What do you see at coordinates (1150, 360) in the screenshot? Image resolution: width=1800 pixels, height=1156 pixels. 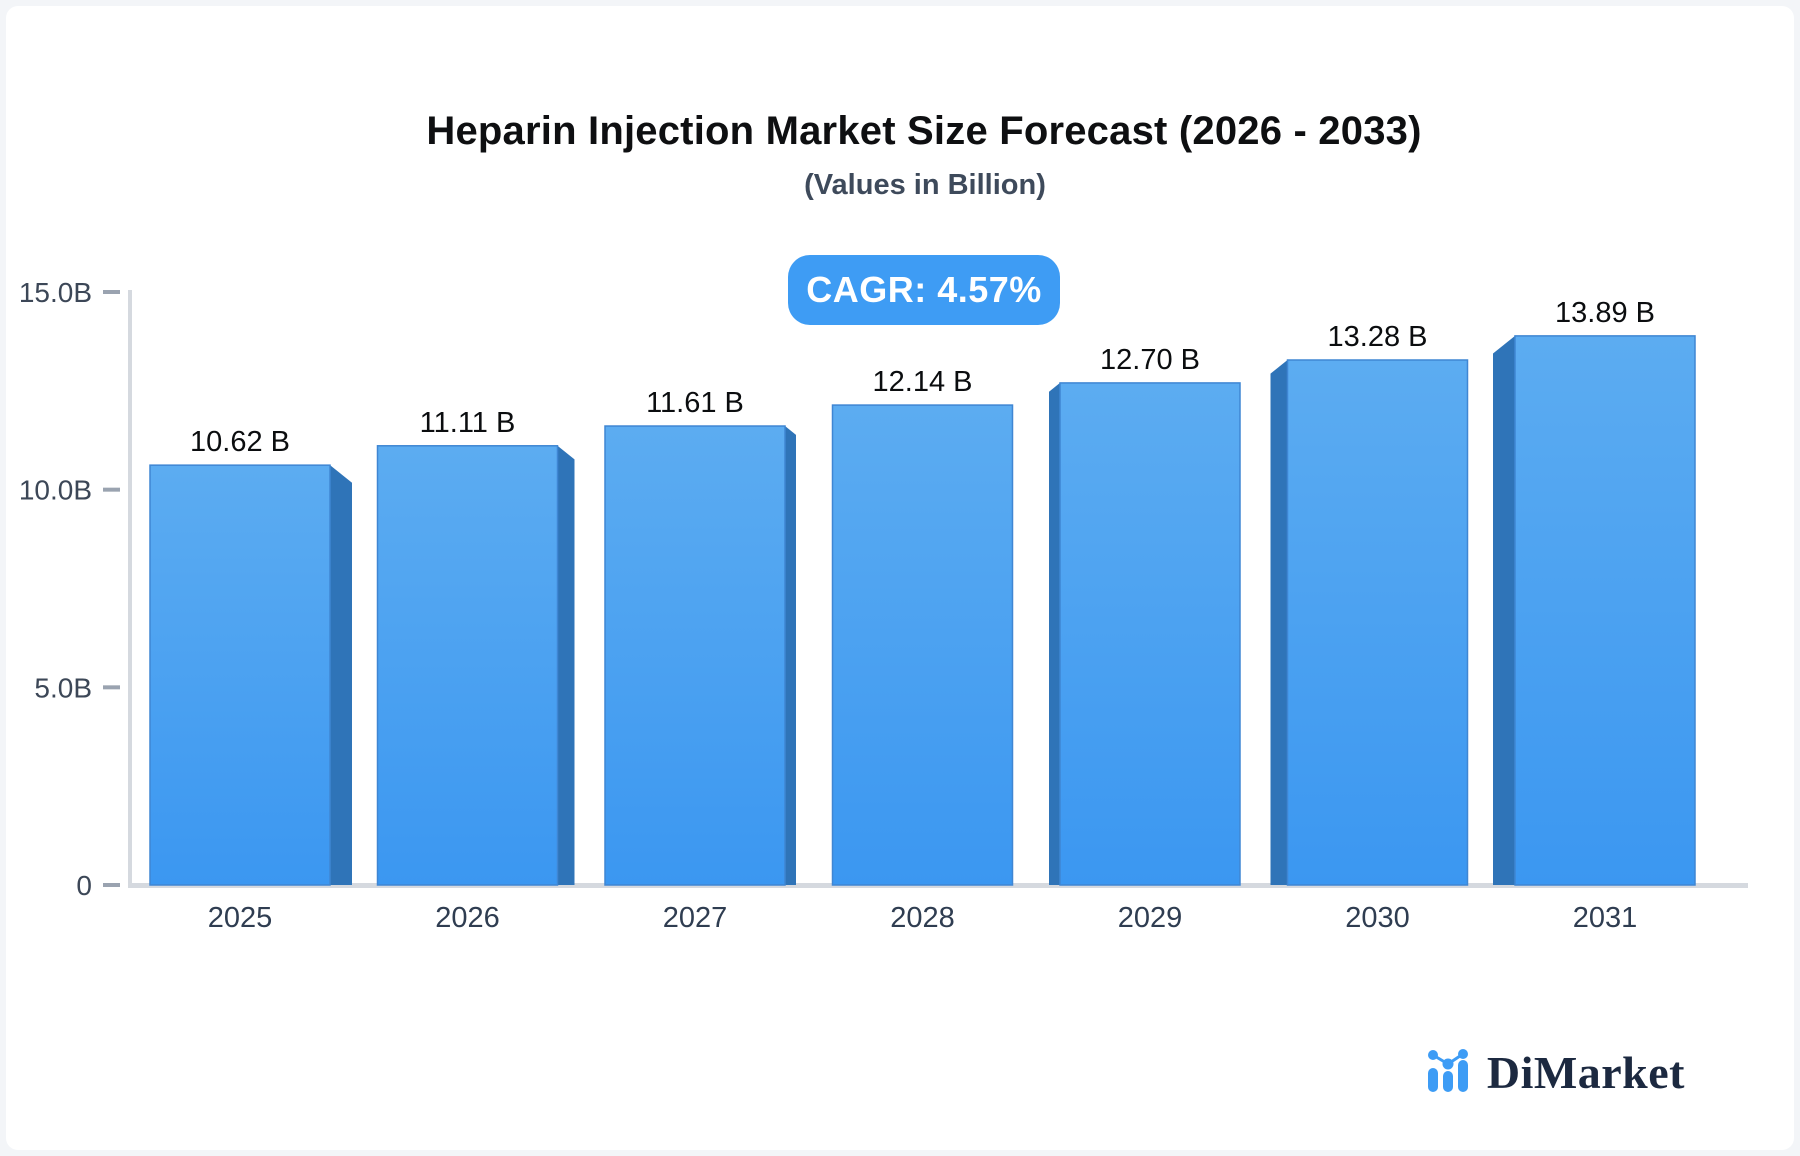 I see `bar-value-label: 12.70 B` at bounding box center [1150, 360].